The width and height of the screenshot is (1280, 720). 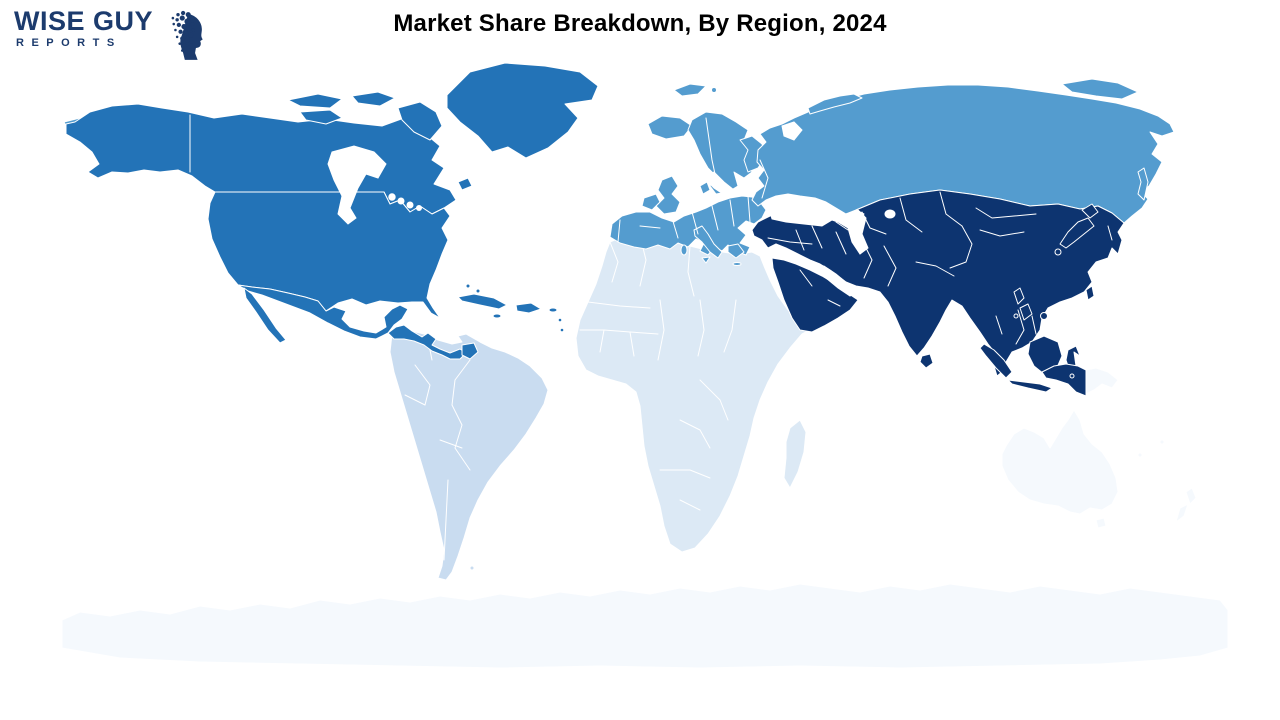 I want to click on siberia-wrapped-east, so click(x=1100, y=89).